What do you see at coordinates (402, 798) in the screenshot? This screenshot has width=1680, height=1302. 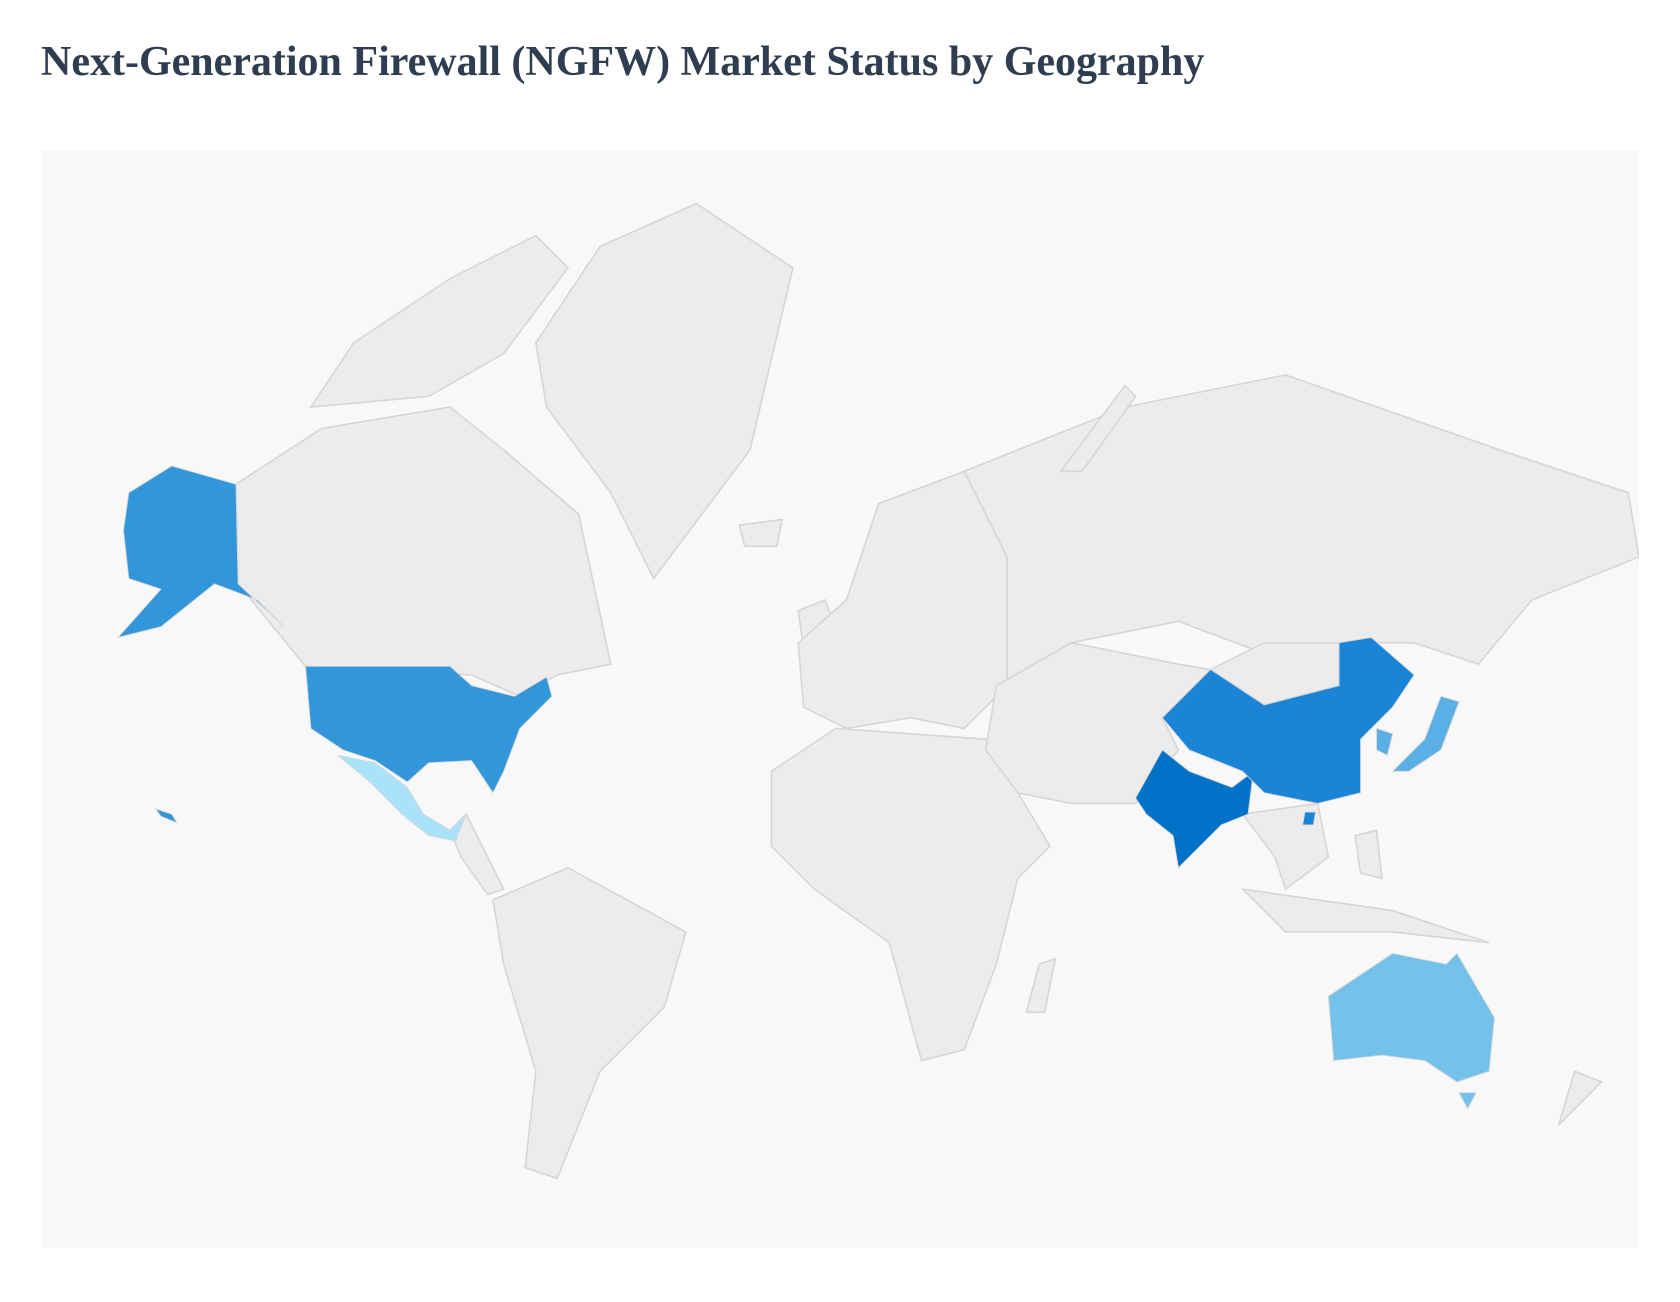 I see `region-mexico` at bounding box center [402, 798].